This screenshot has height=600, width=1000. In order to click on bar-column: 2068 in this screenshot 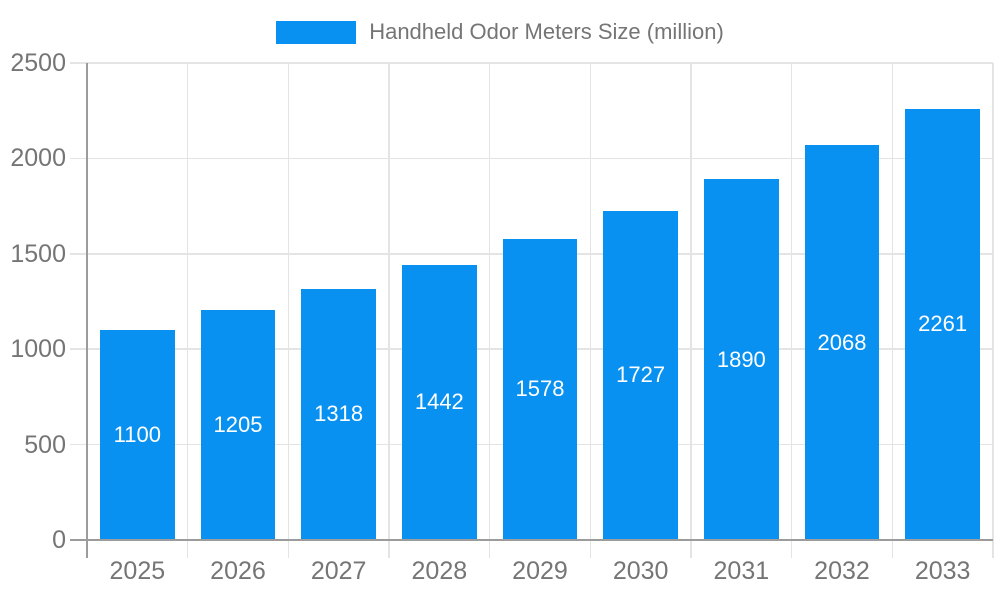, I will do `click(842, 301)`.